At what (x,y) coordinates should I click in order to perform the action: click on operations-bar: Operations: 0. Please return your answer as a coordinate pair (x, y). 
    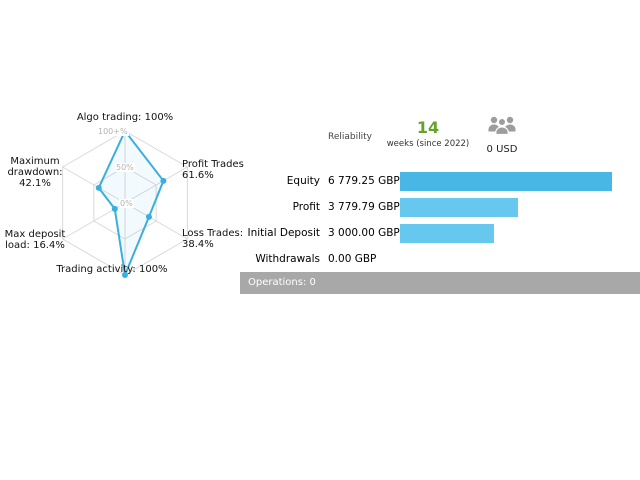
    Looking at the image, I should click on (440, 283).